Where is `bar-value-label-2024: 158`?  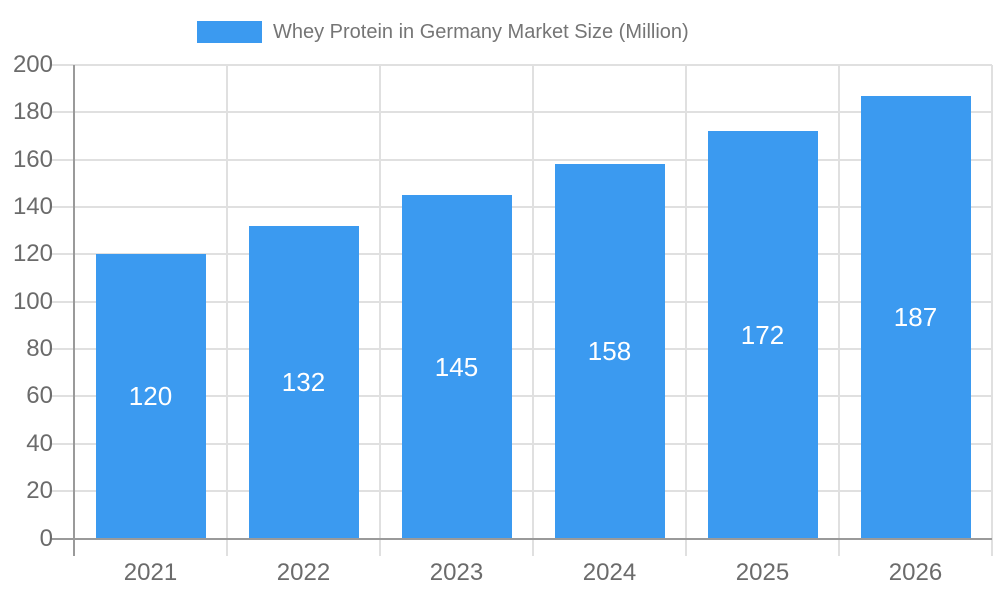 bar-value-label-2024: 158 is located at coordinates (609, 351).